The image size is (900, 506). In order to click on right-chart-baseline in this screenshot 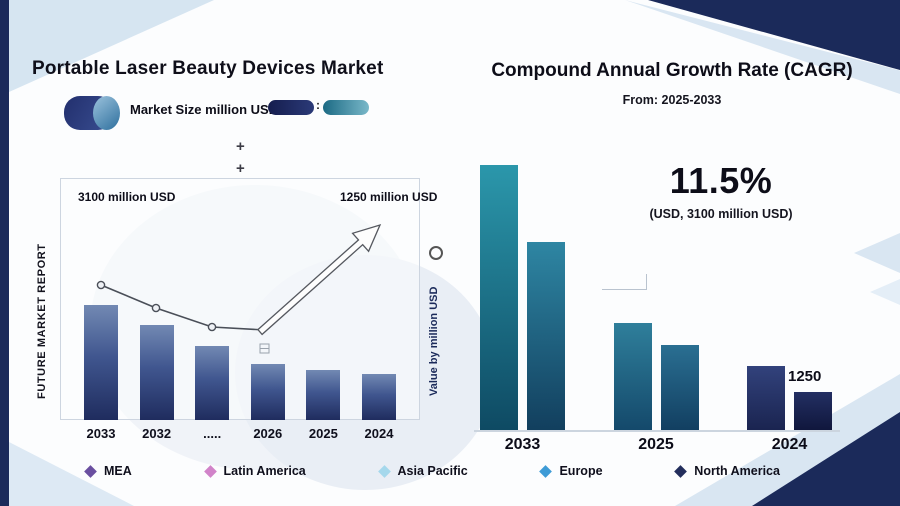, I will do `click(657, 431)`.